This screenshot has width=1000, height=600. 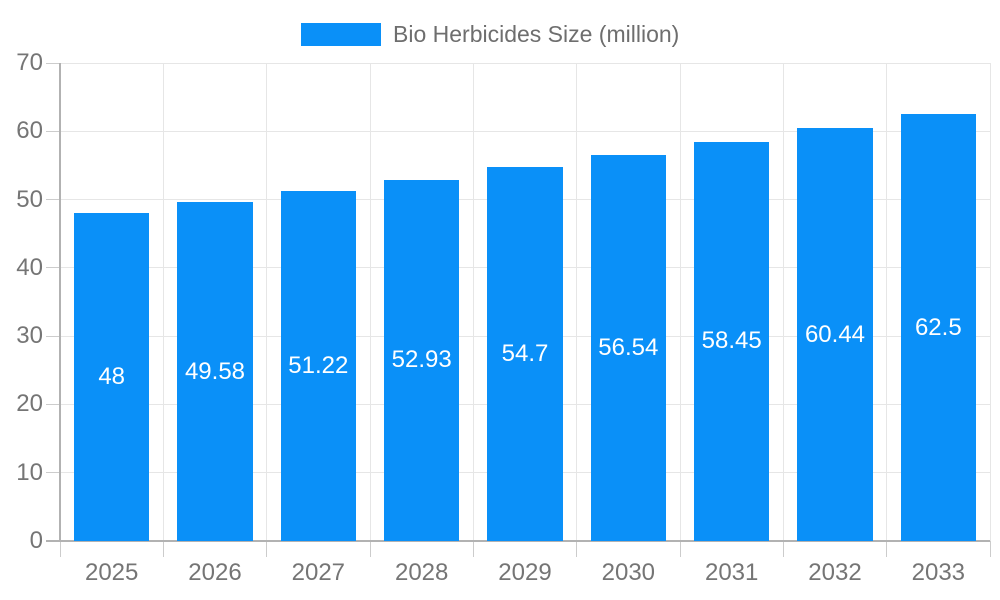 I want to click on y-tick-label: 40, so click(x=29, y=267).